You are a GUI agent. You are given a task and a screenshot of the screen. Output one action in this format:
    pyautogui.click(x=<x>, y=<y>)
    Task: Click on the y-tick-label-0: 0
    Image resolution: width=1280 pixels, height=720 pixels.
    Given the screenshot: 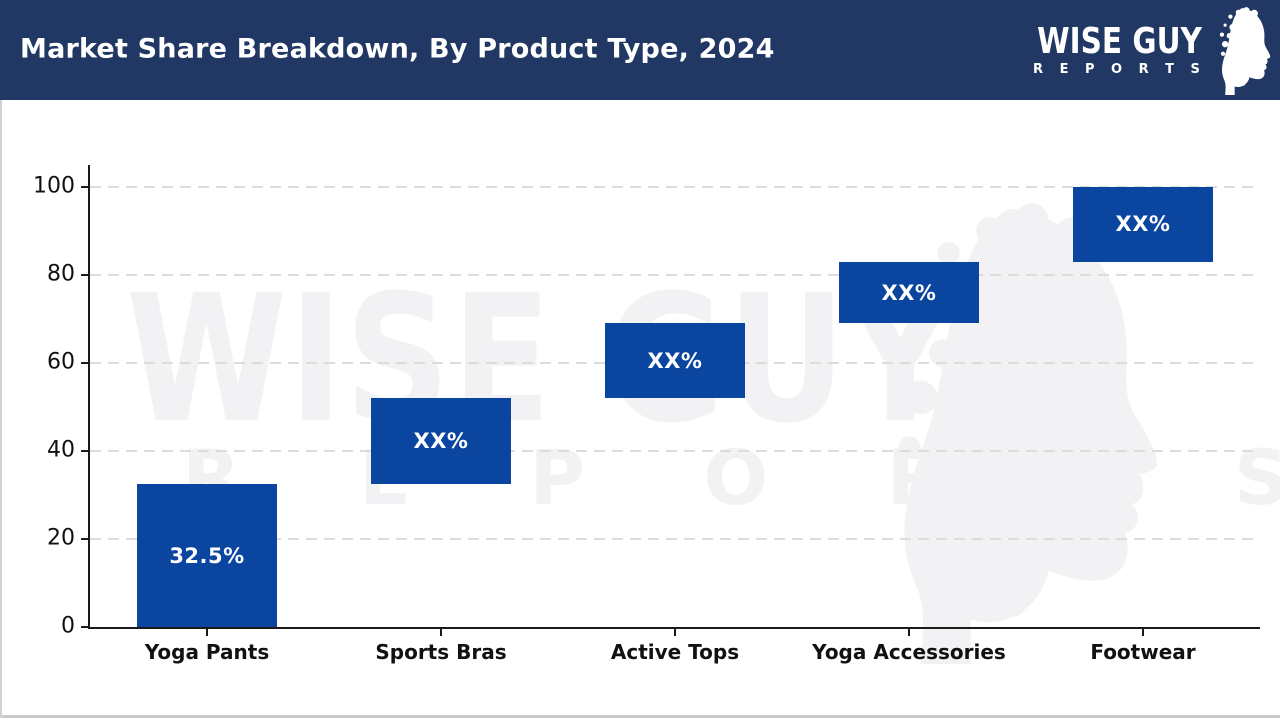 What is the action you would take?
    pyautogui.click(x=68, y=626)
    